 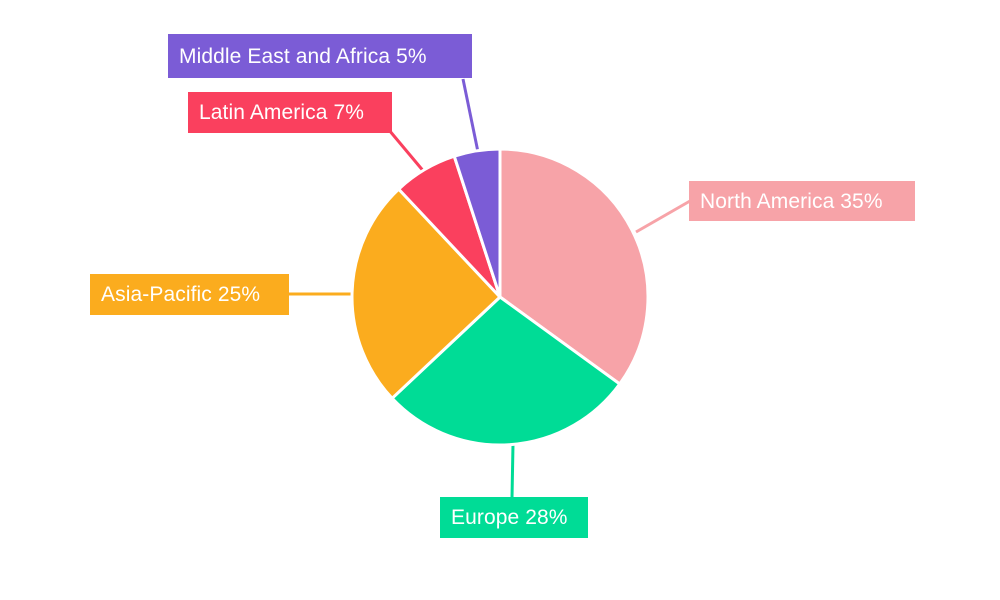 I want to click on pie-data-label: Middle East and Africa 5%, so click(x=320, y=56).